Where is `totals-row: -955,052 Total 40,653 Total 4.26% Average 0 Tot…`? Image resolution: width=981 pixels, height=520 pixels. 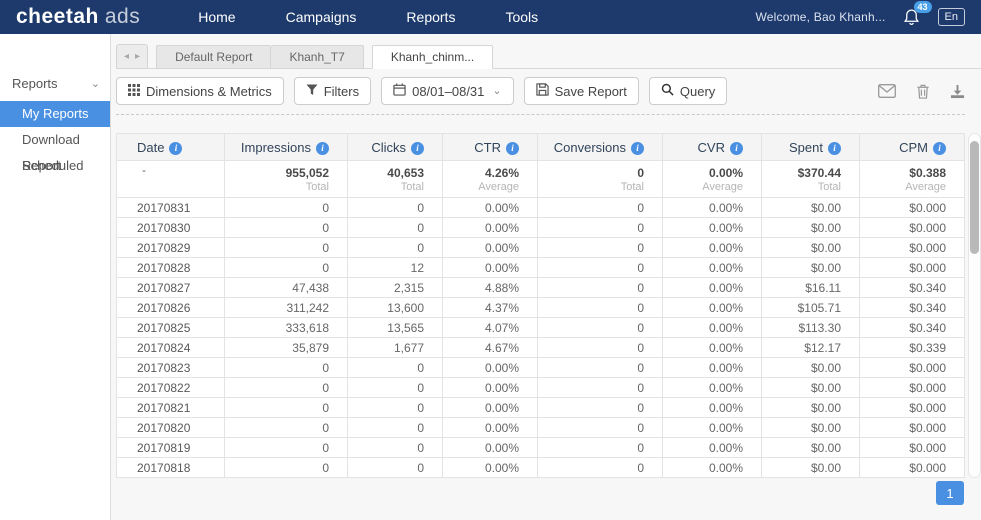 totals-row: -955,052 Total 40,653 Total 4.26% Average 0 Tot… is located at coordinates (540, 179).